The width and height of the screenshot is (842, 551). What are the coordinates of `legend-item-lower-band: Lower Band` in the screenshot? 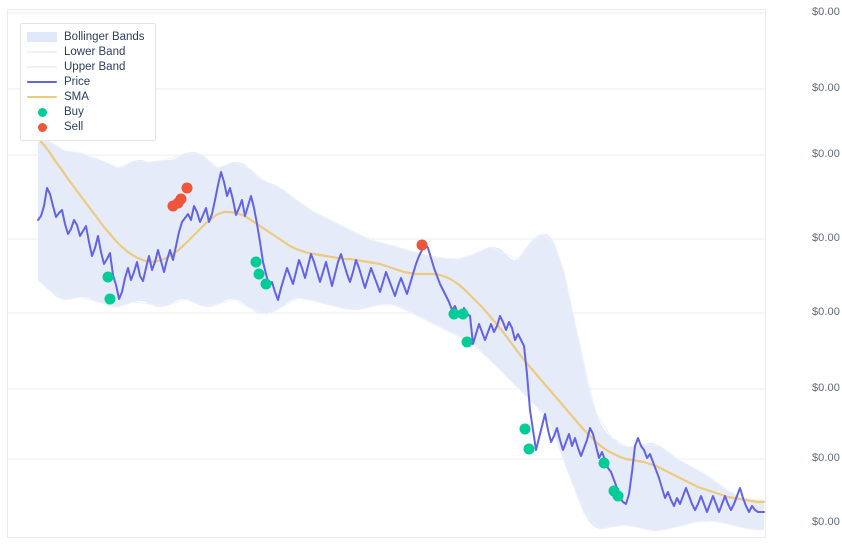 It's located at (86, 51).